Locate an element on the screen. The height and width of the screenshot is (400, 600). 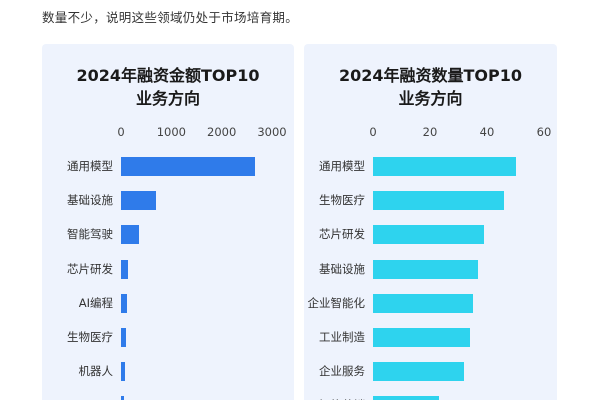
bar-row: 工业制造 is located at coordinates (430, 338).